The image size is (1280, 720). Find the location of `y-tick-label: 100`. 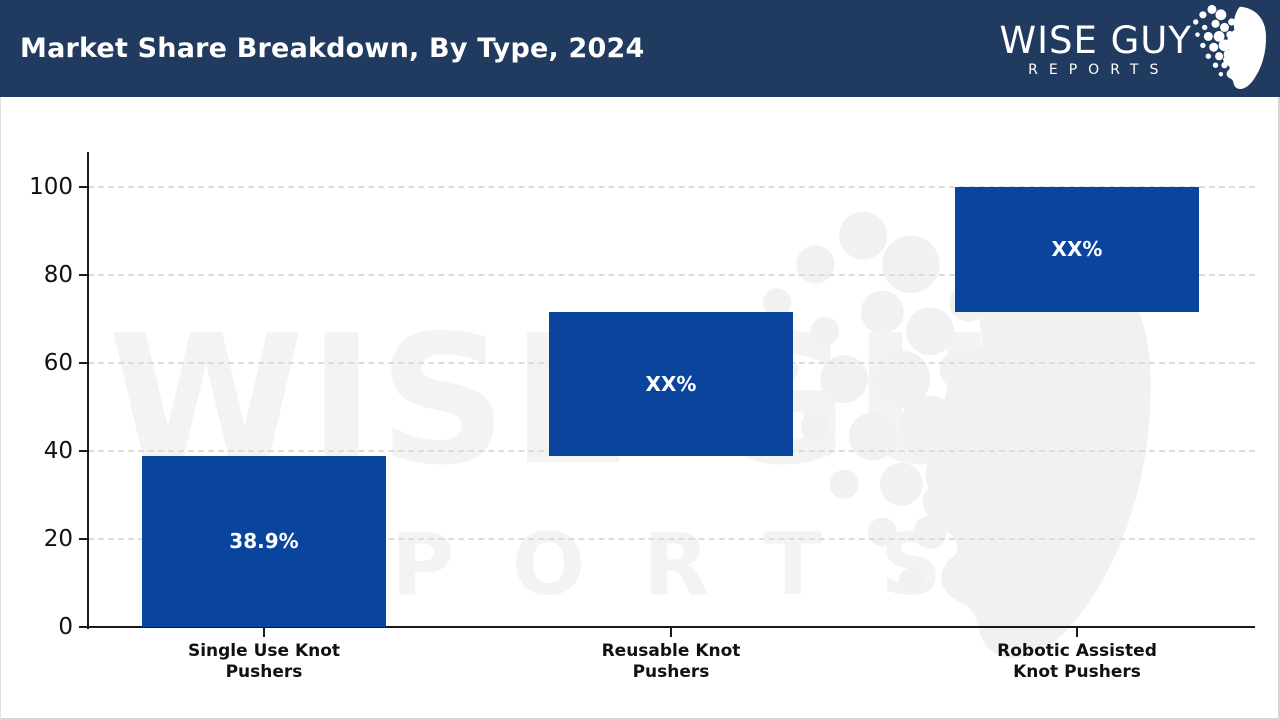

y-tick-label: 100 is located at coordinates (51, 187).